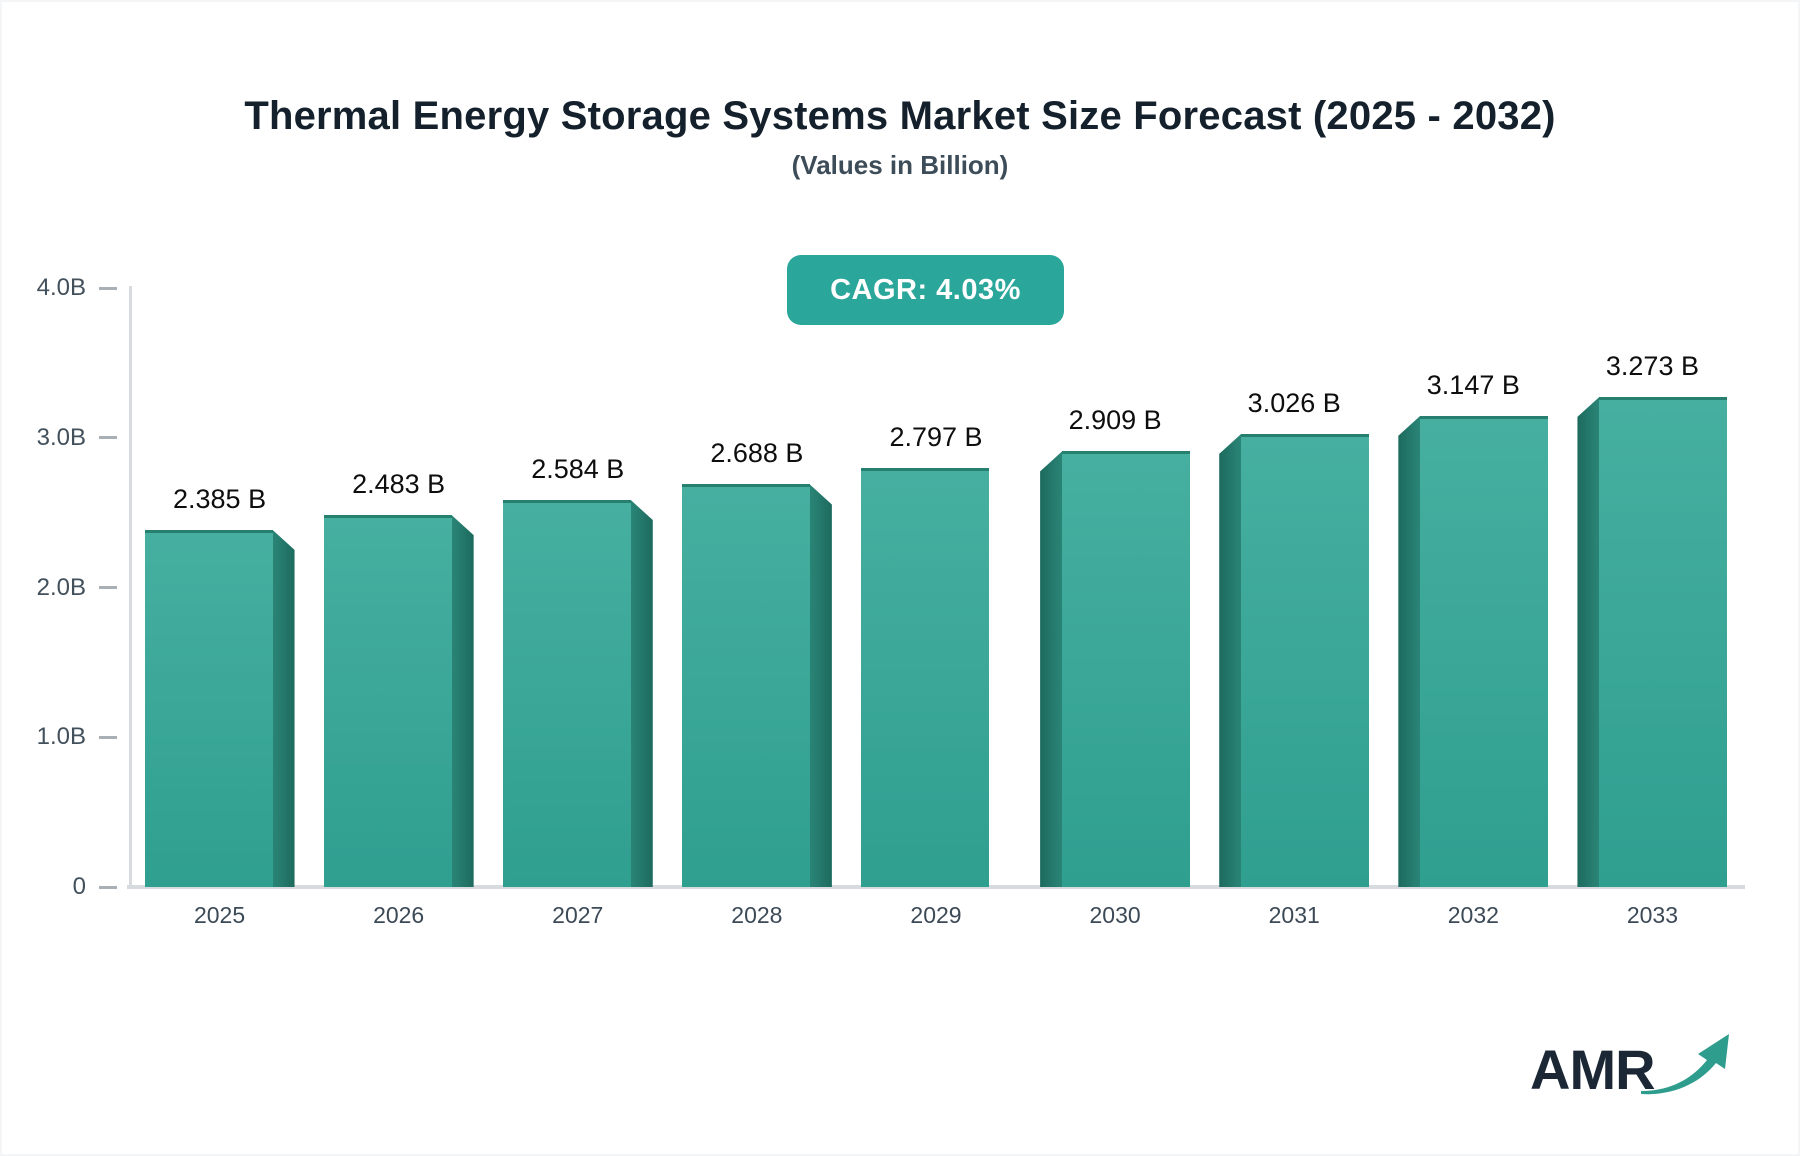  What do you see at coordinates (61, 437) in the screenshot?
I see `y-axis-tick-label: 3.0B` at bounding box center [61, 437].